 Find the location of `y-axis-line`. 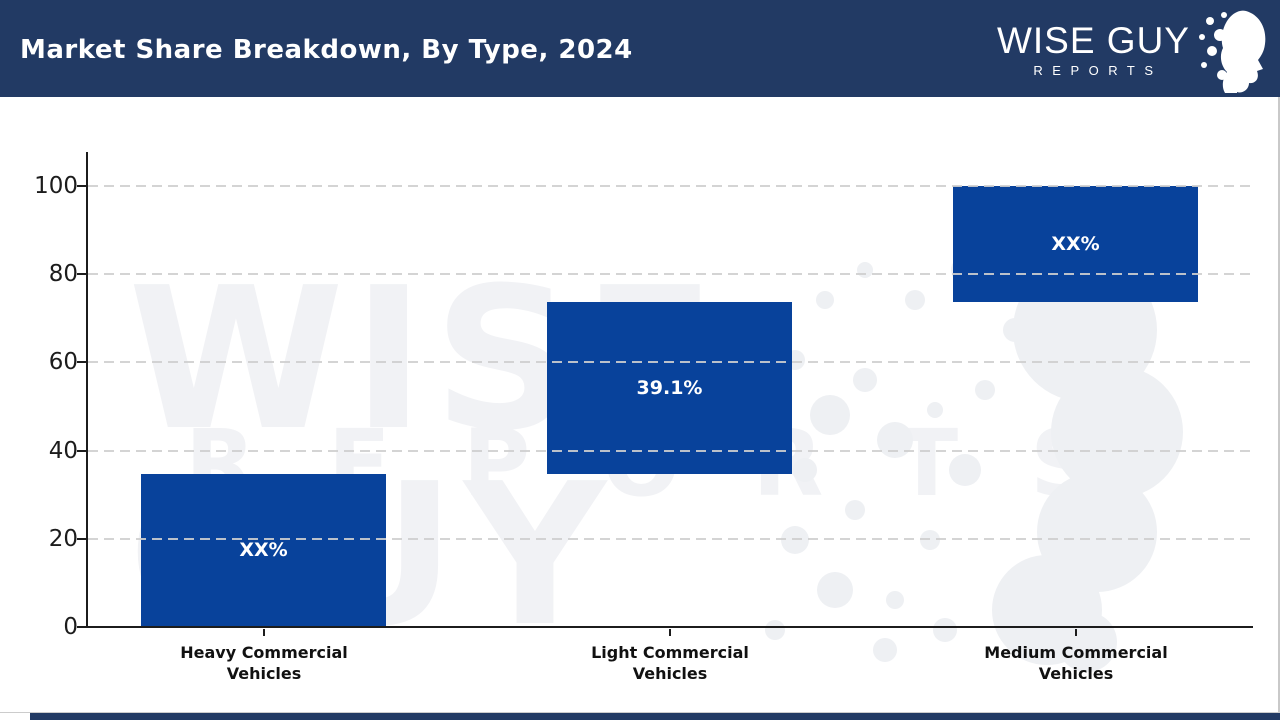

y-axis-line is located at coordinates (87, 390).